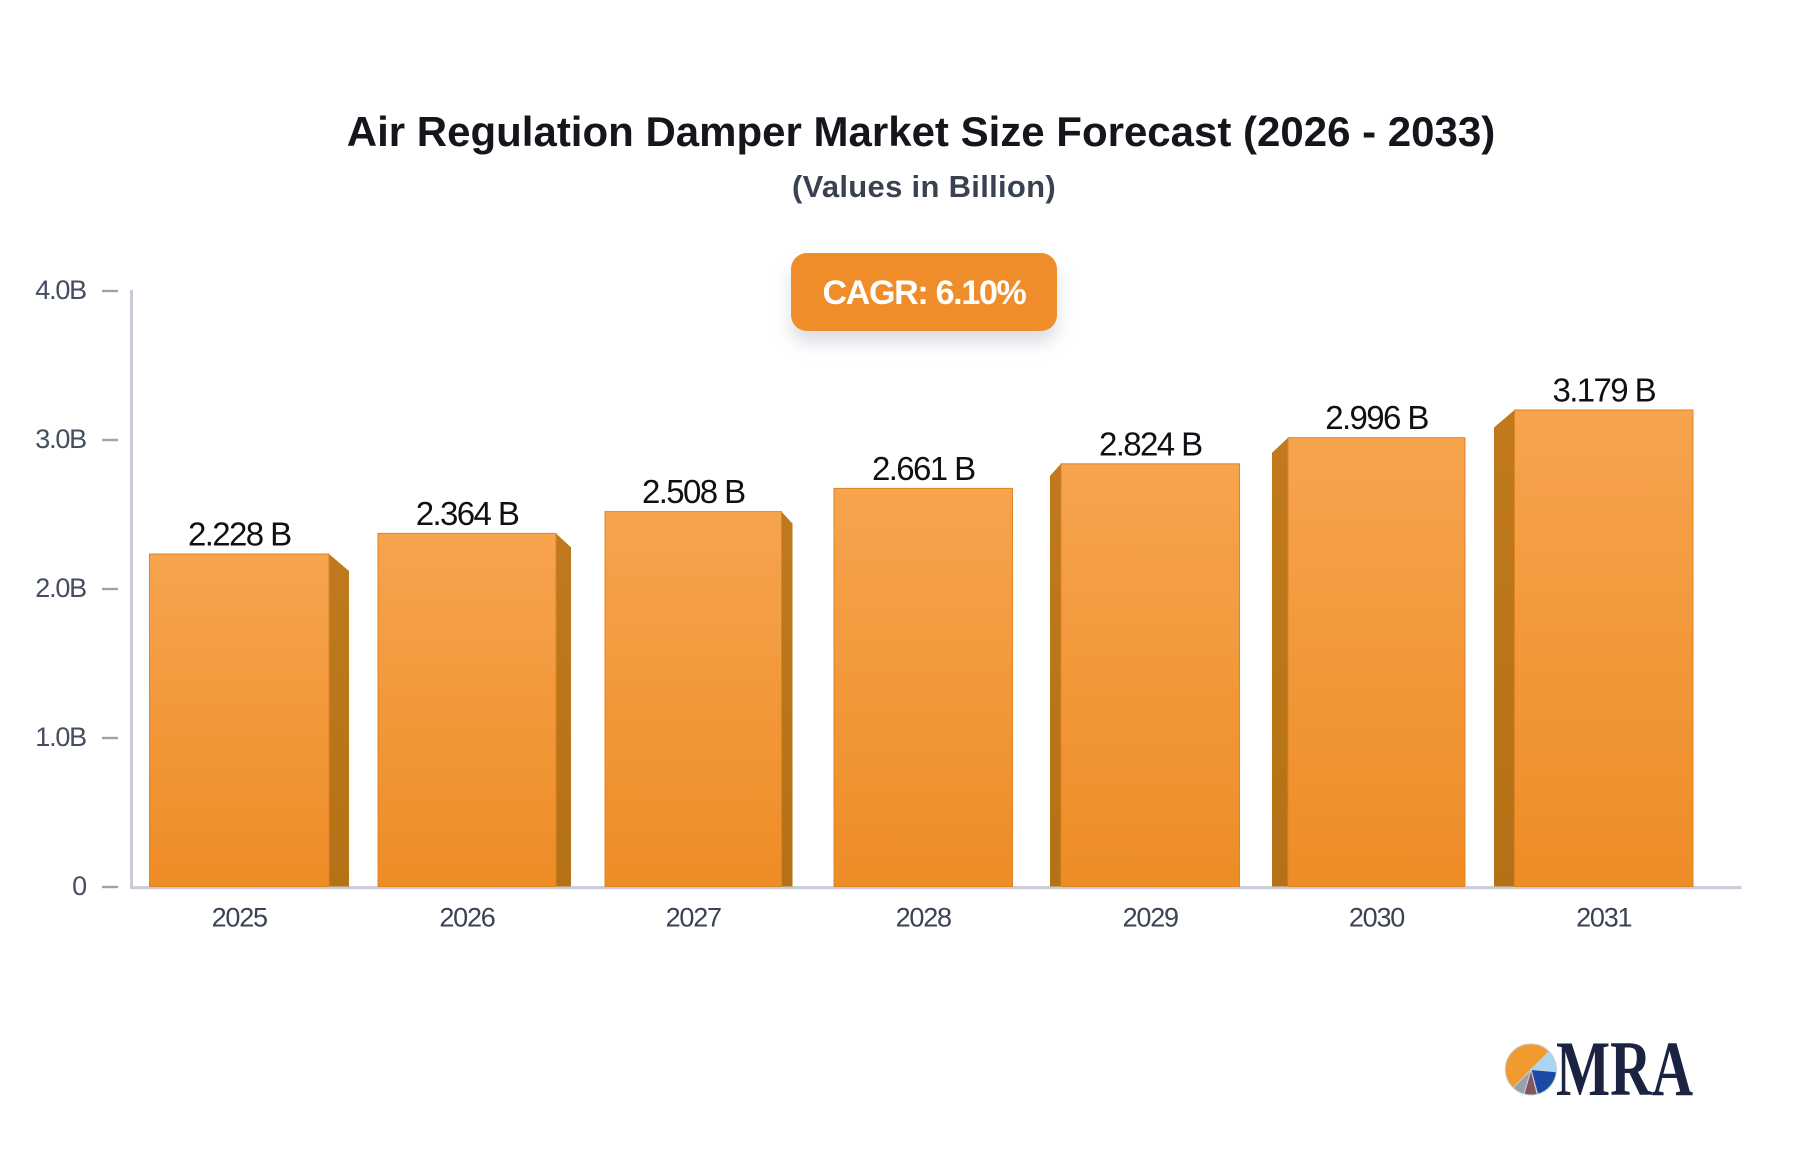  I want to click on svg-text: 3.0B, so click(60, 439).